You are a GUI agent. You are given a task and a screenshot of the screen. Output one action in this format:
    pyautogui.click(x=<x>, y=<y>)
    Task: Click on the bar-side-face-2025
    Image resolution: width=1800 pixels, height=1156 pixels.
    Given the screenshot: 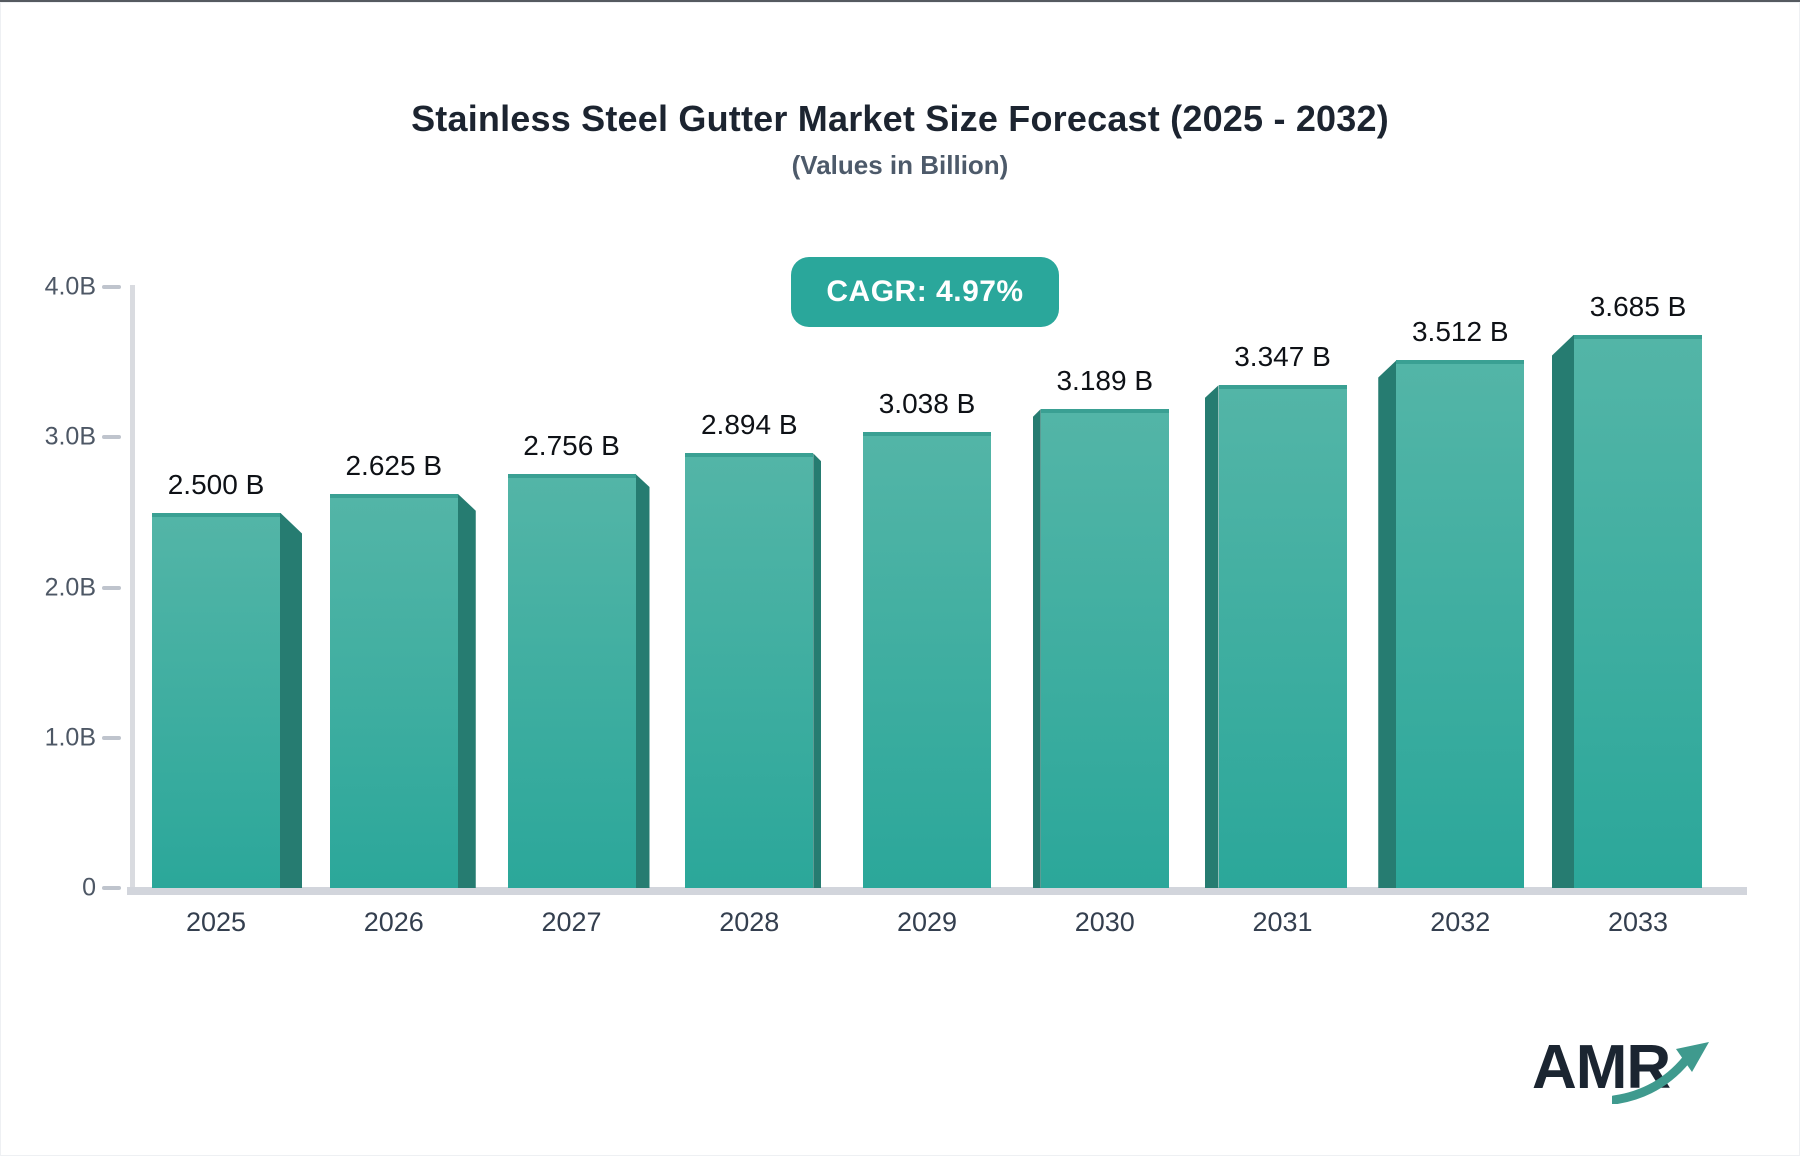 What is the action you would take?
    pyautogui.click(x=291, y=700)
    